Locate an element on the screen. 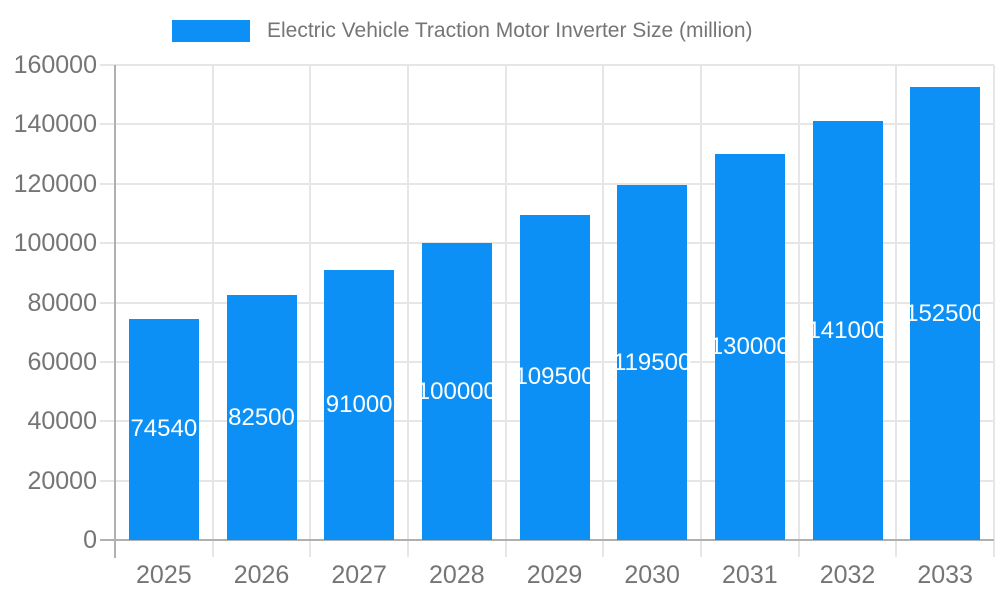 The width and height of the screenshot is (1000, 600). y-tick-label: 0 is located at coordinates (90, 540).